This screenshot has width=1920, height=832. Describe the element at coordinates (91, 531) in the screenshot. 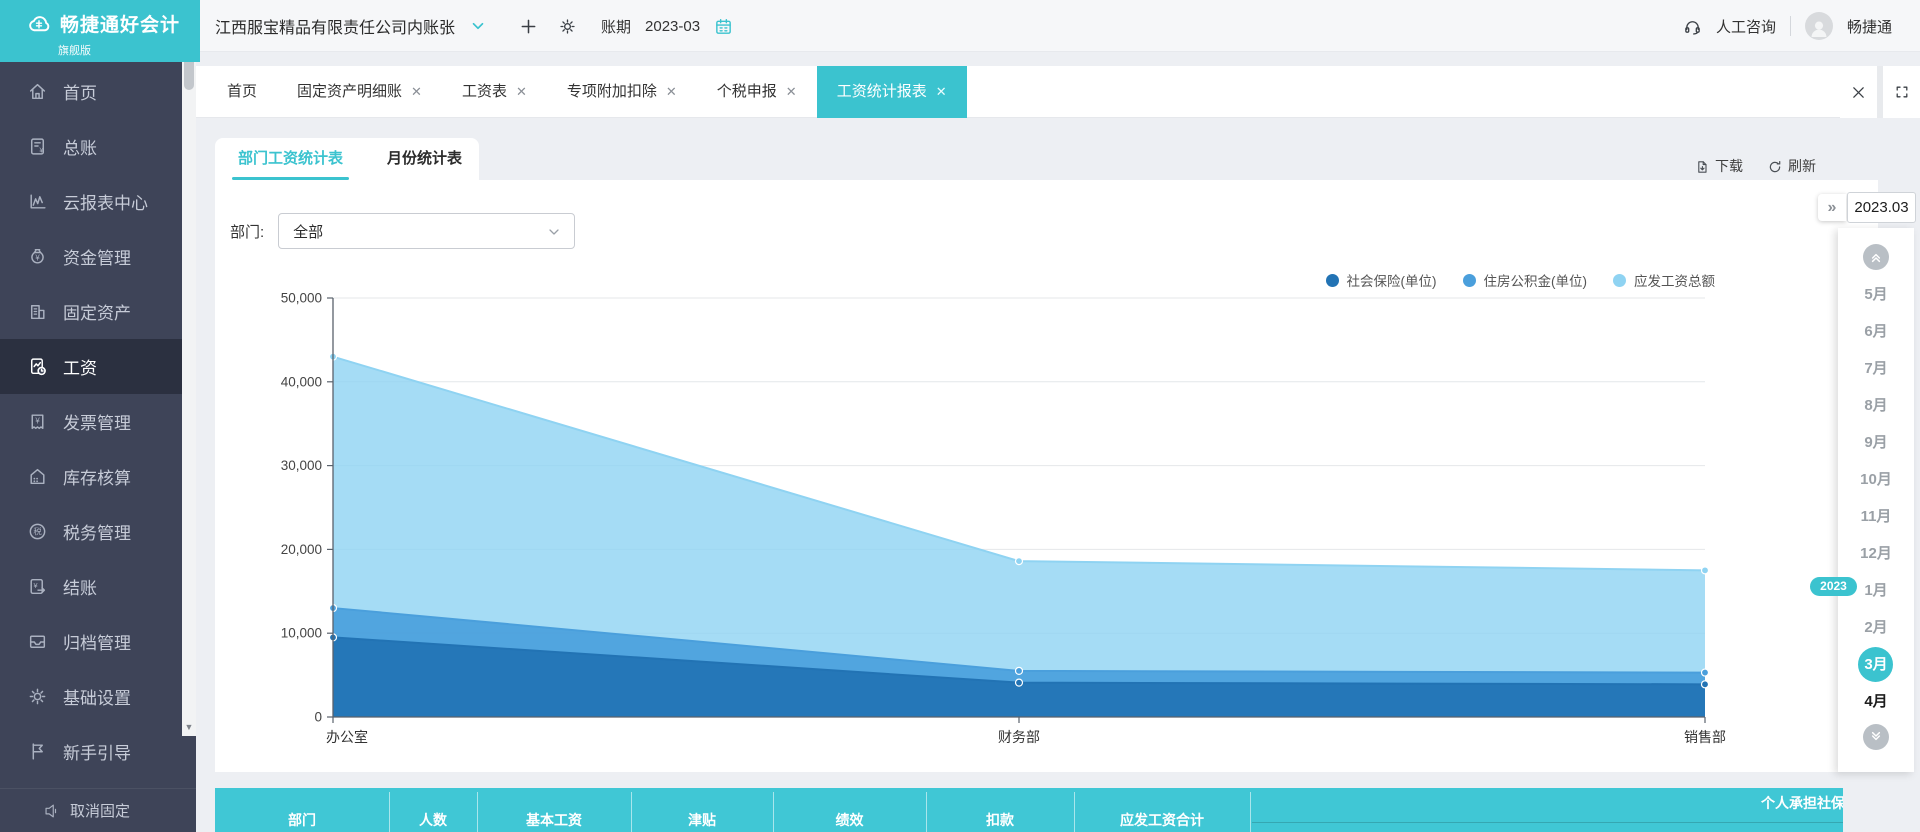

I see `sidebar-item-tax: 税 税务管理` at that location.